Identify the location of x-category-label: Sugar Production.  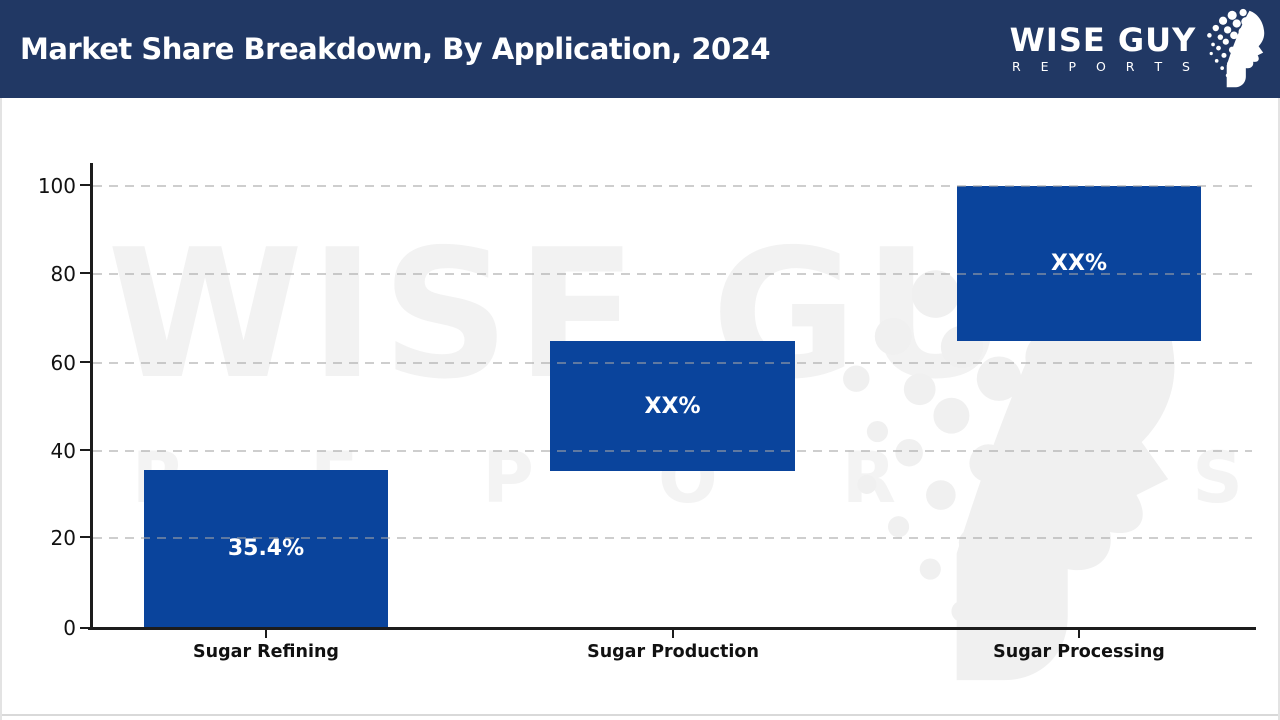
(673, 652).